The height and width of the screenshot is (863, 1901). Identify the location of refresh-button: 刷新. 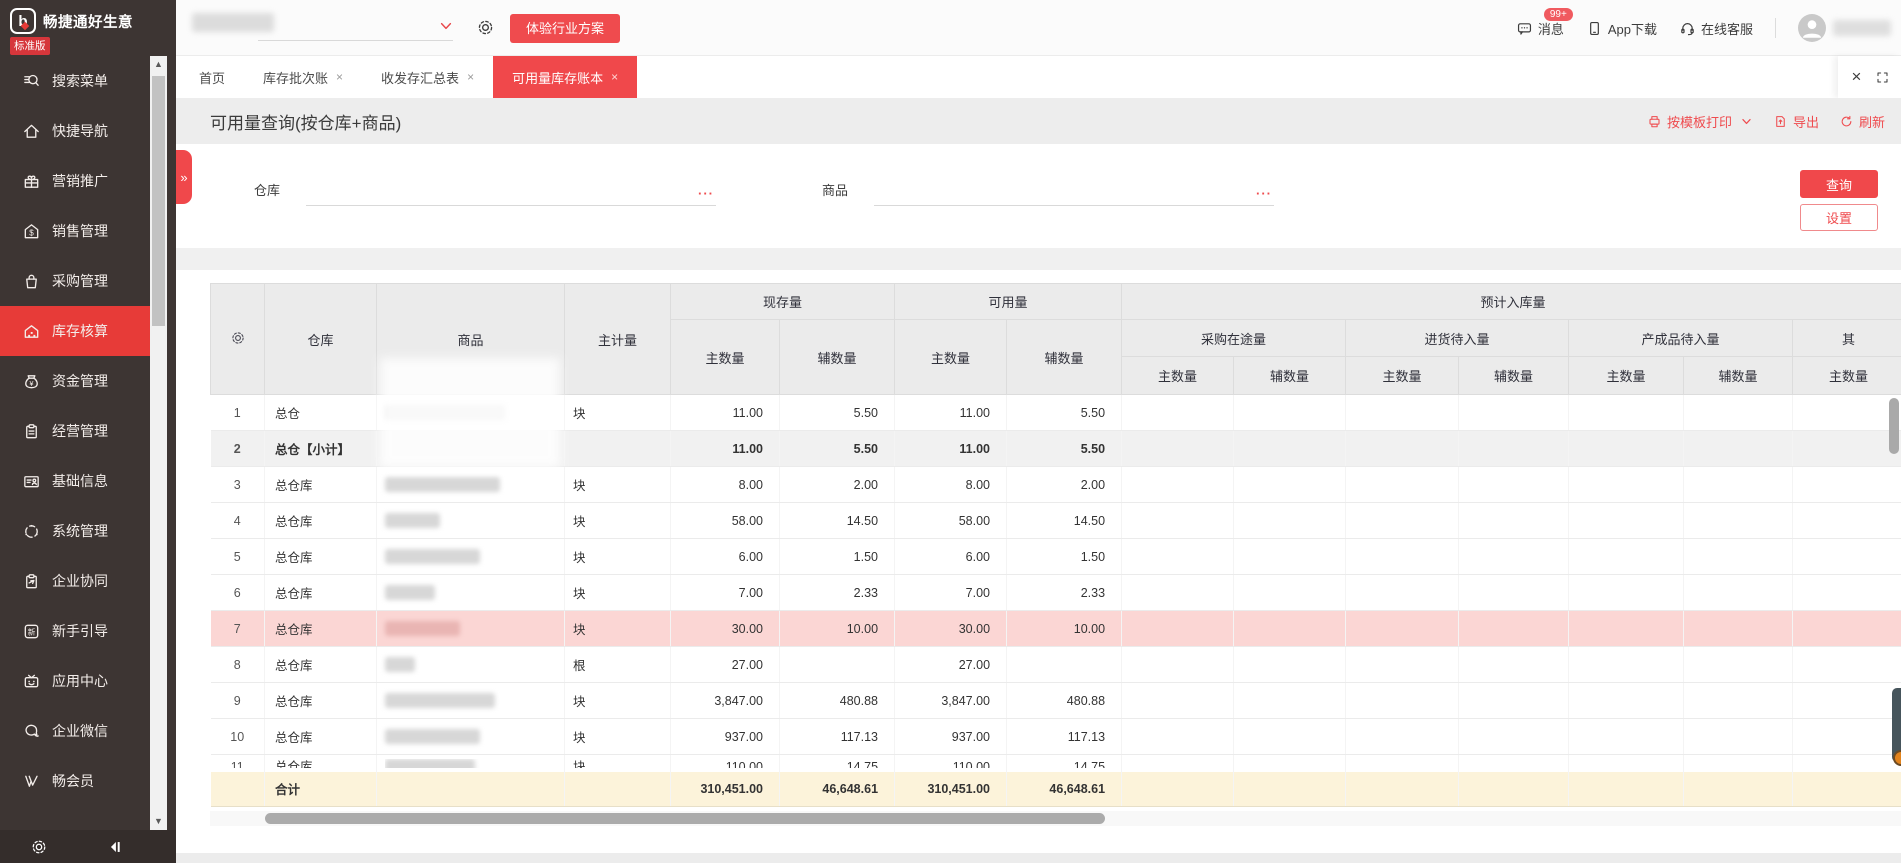
(1862, 121).